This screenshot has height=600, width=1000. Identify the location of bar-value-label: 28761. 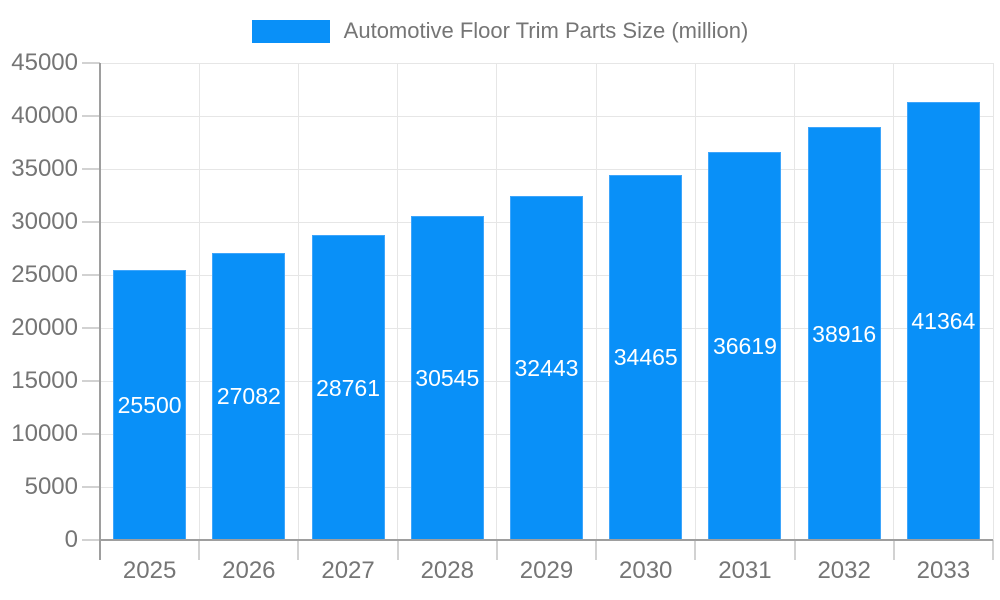
(348, 387).